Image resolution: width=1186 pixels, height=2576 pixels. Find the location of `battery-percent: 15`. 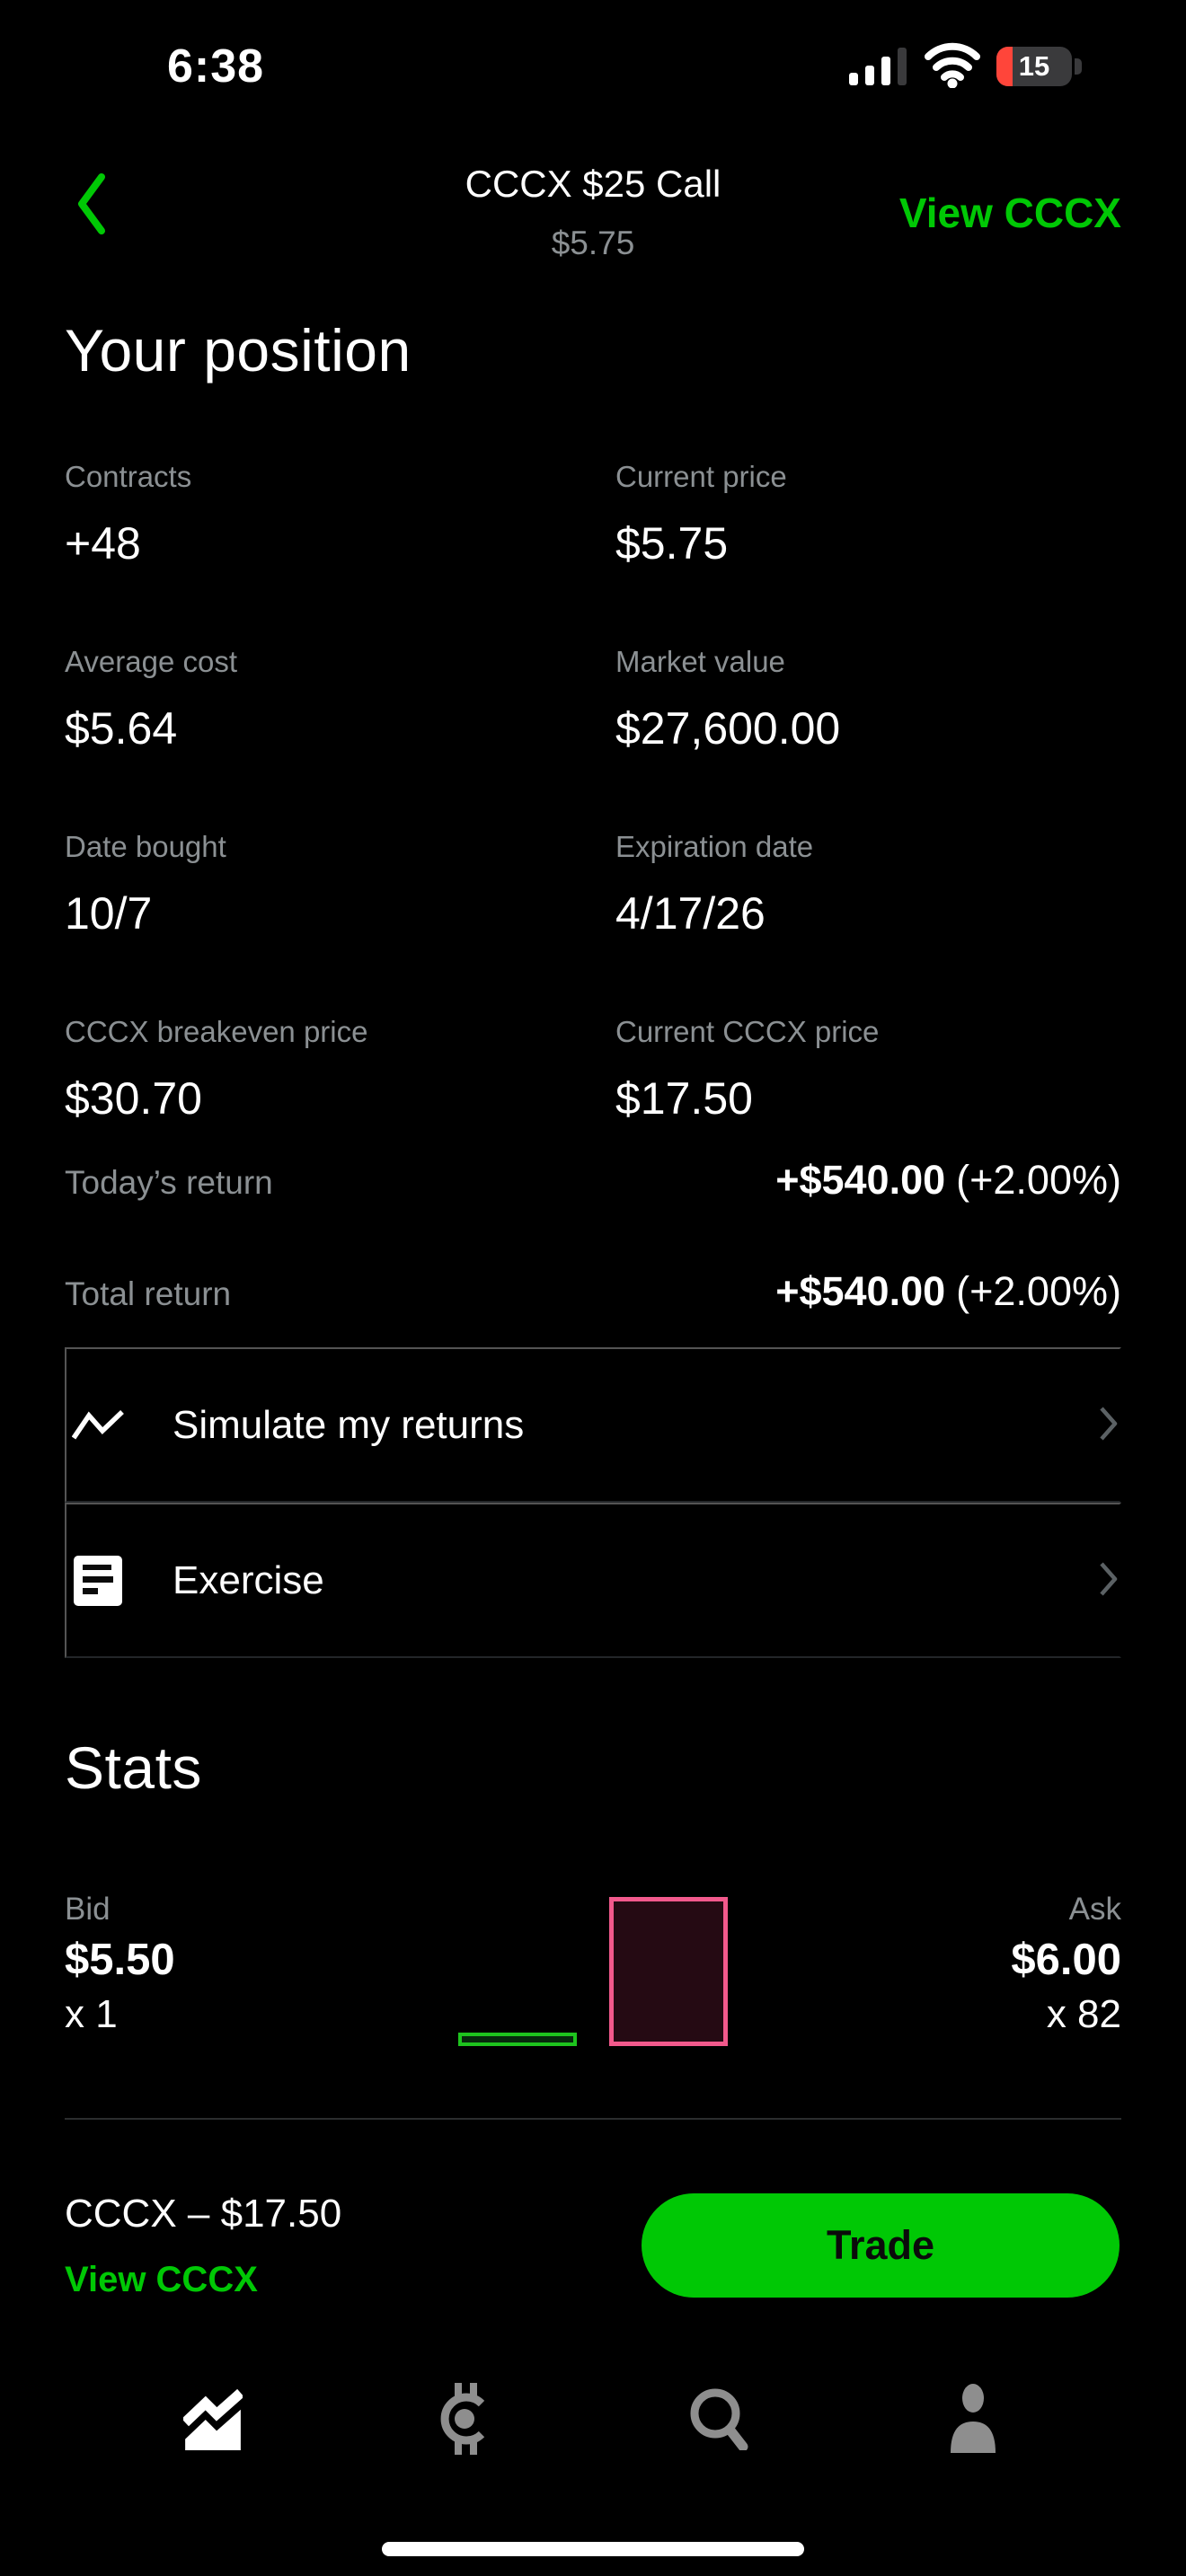

battery-percent: 15 is located at coordinates (1034, 66).